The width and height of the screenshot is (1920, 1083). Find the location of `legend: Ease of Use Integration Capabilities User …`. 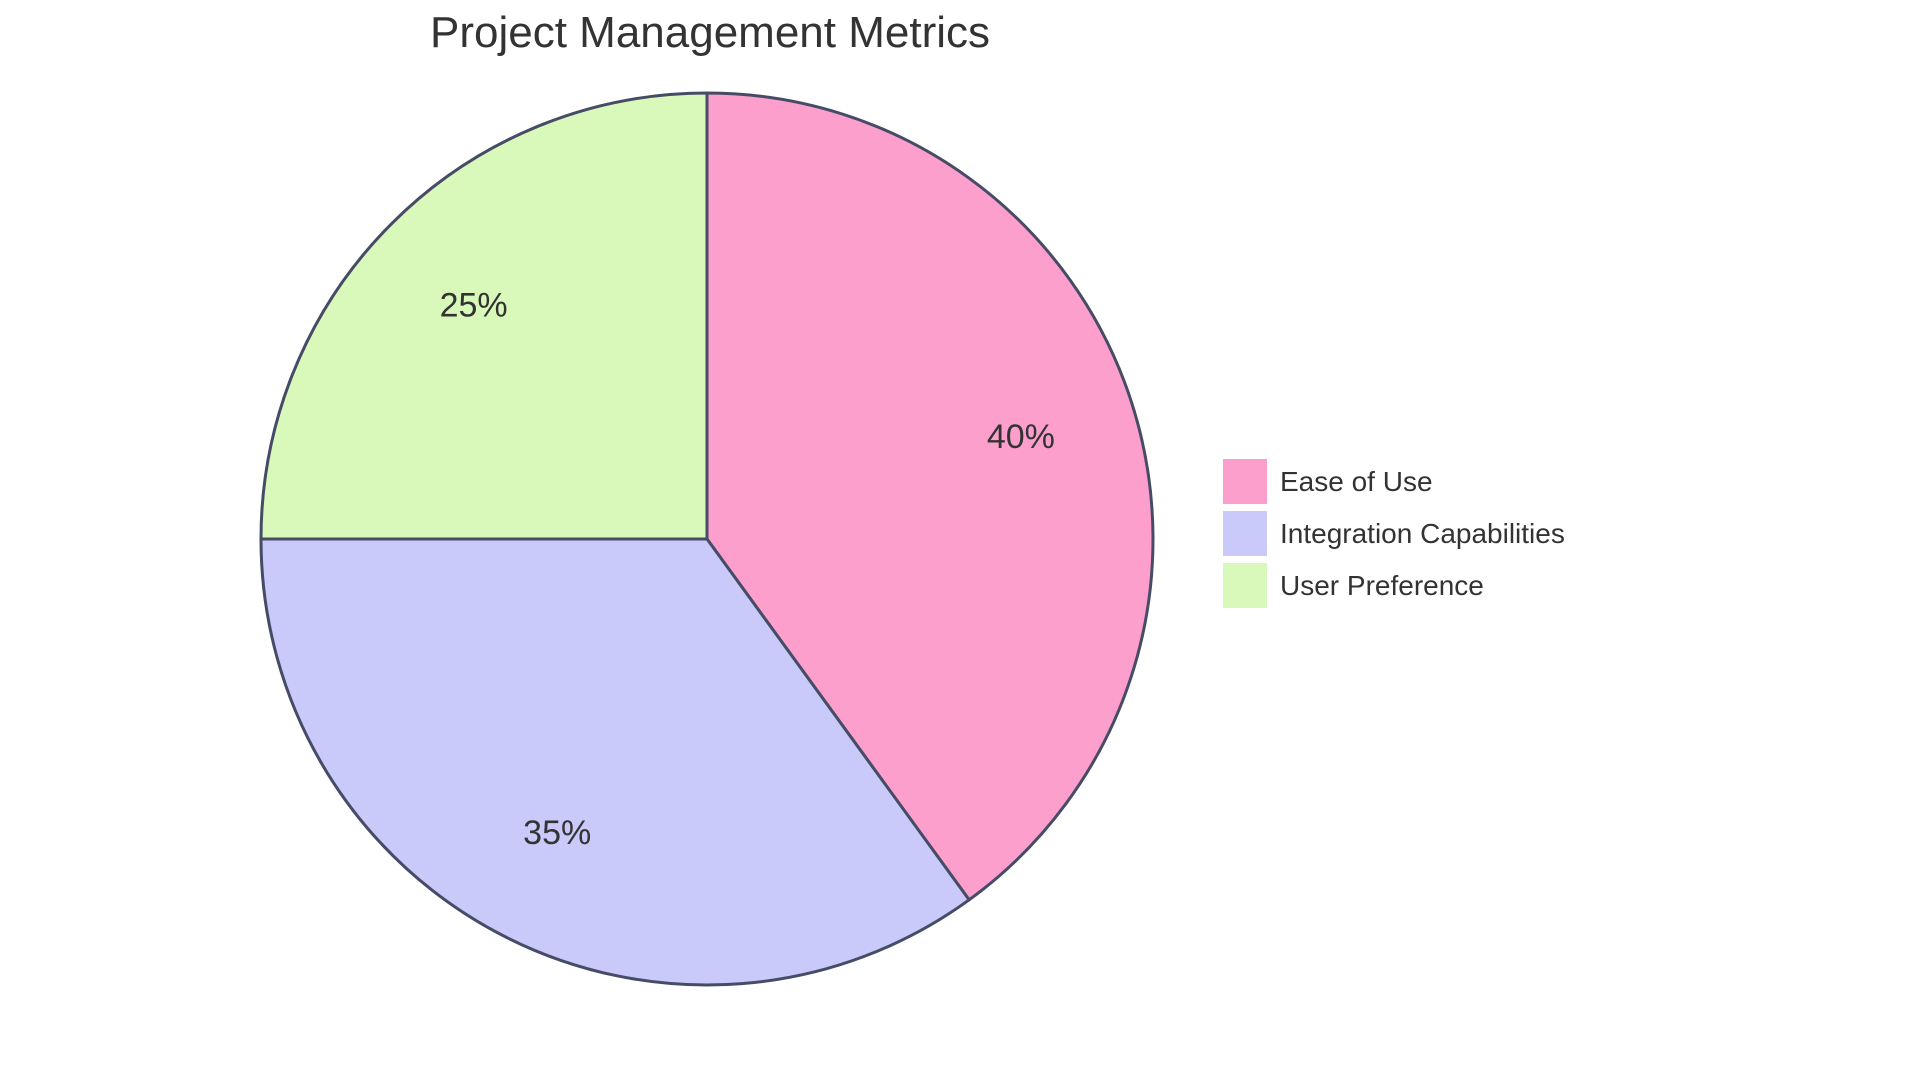

legend: Ease of Use Integration Capabilities User … is located at coordinates (1394, 533).